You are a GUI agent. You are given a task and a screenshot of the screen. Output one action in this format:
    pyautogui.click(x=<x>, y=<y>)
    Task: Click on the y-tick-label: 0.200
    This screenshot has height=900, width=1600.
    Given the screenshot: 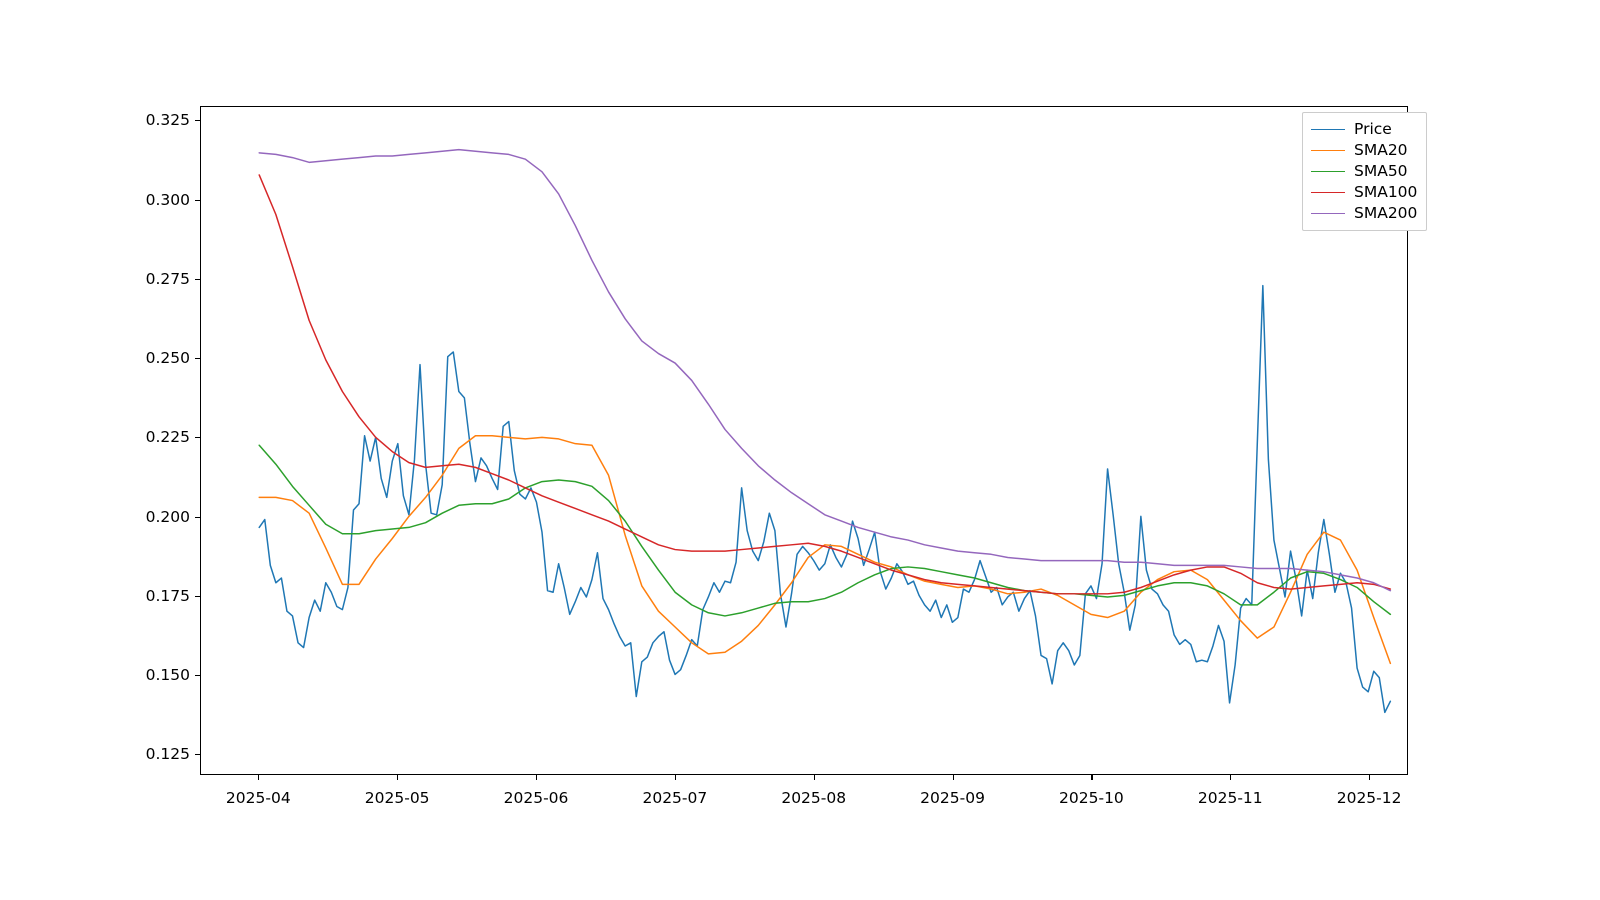 What is the action you would take?
    pyautogui.click(x=167, y=516)
    